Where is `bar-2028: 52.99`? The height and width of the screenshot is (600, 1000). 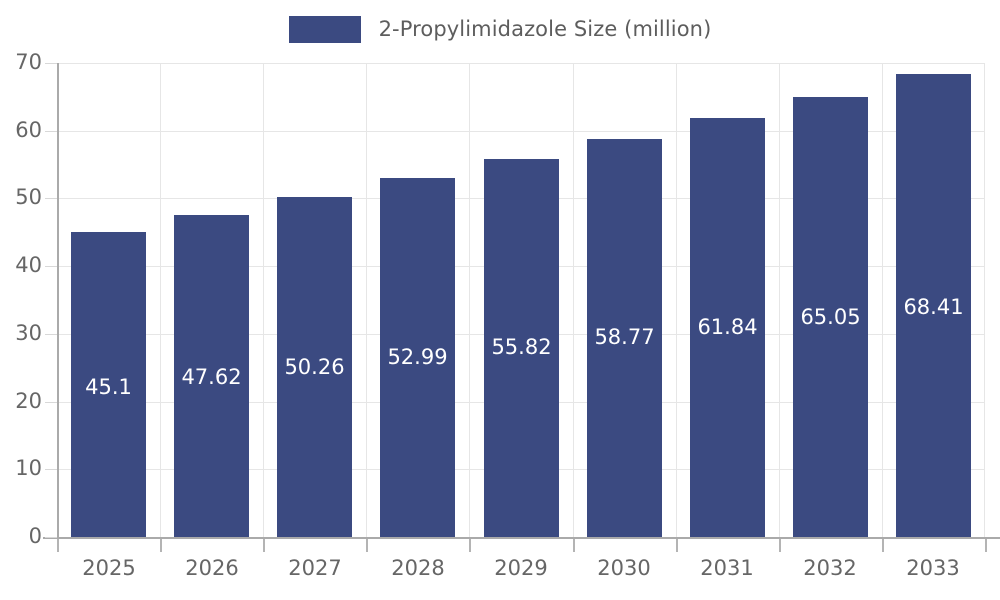 bar-2028: 52.99 is located at coordinates (417, 357).